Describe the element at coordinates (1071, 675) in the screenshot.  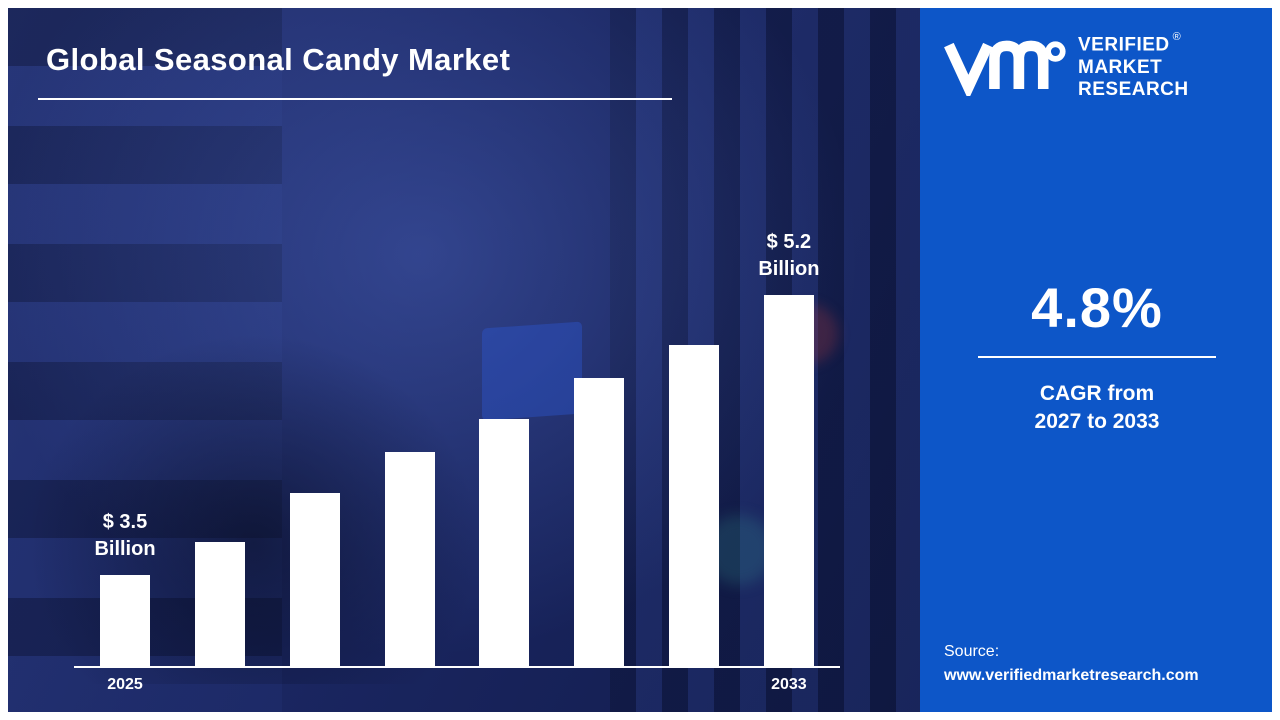
I see `source-url-link: www.verifiedmarketresearch.com` at that location.